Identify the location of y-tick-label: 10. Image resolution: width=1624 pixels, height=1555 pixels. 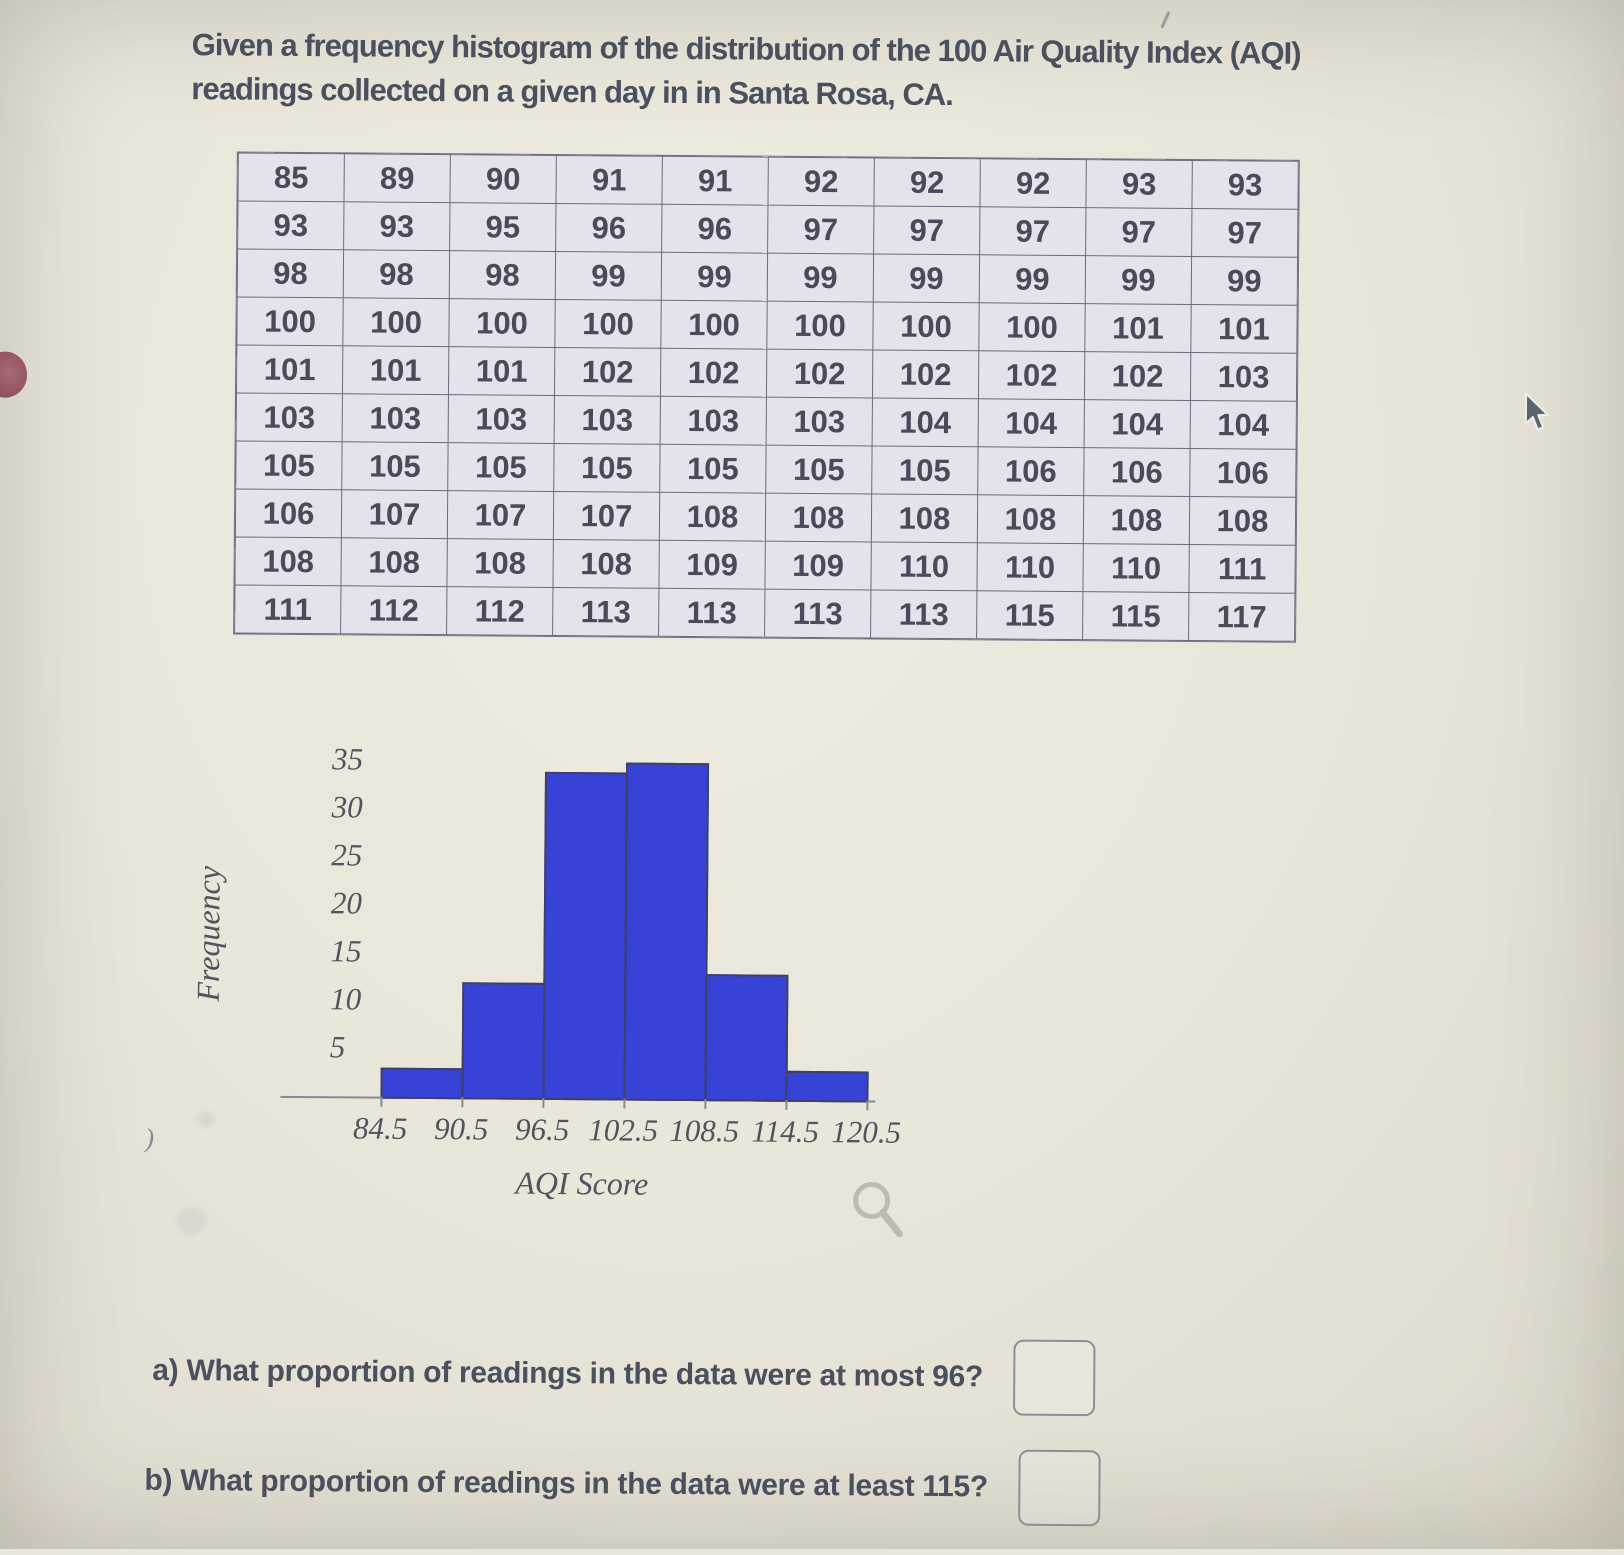
(346, 999).